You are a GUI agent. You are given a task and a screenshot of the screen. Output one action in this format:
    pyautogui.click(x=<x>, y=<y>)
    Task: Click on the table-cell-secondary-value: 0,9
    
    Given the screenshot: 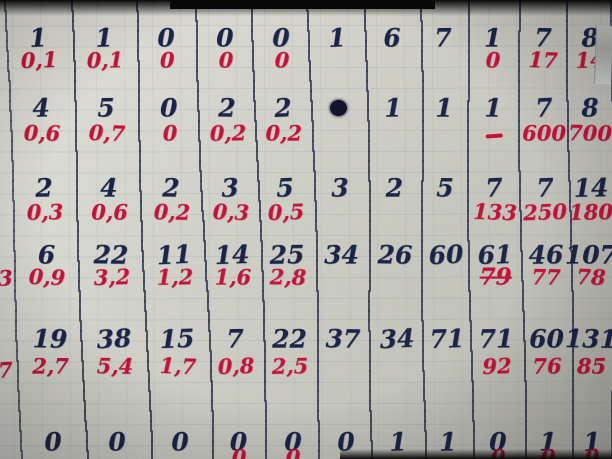 What is the action you would take?
    pyautogui.click(x=47, y=277)
    